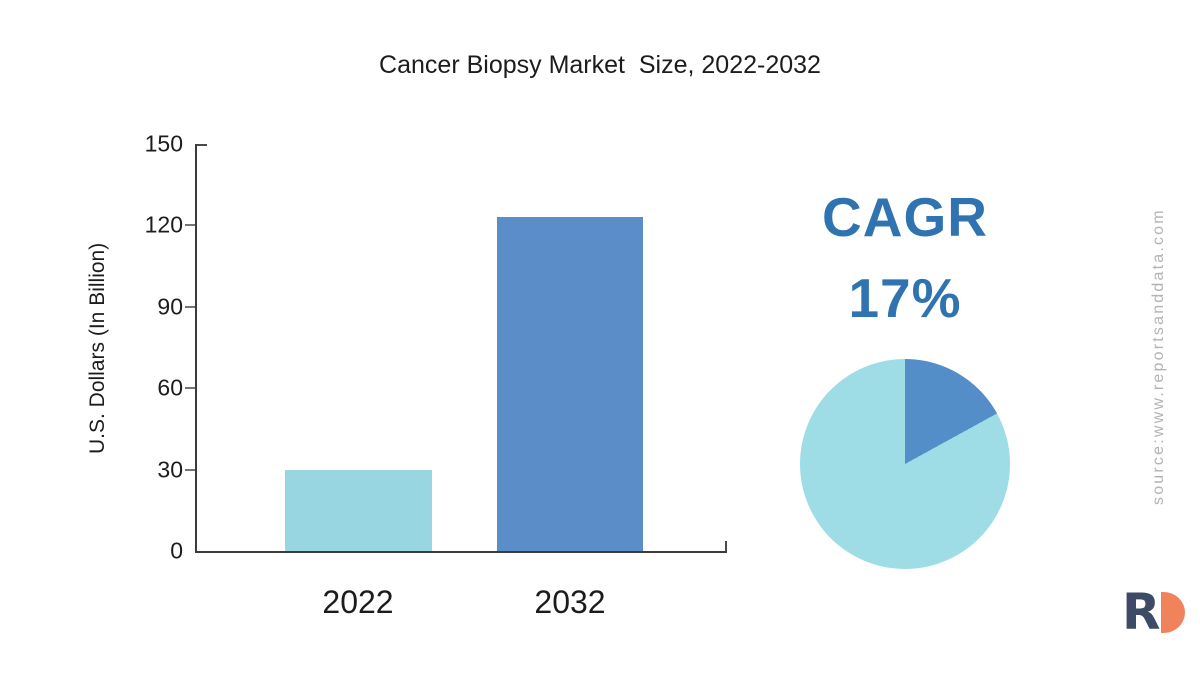 The width and height of the screenshot is (1200, 674). I want to click on logo-letter-d-shape, so click(1172, 612).